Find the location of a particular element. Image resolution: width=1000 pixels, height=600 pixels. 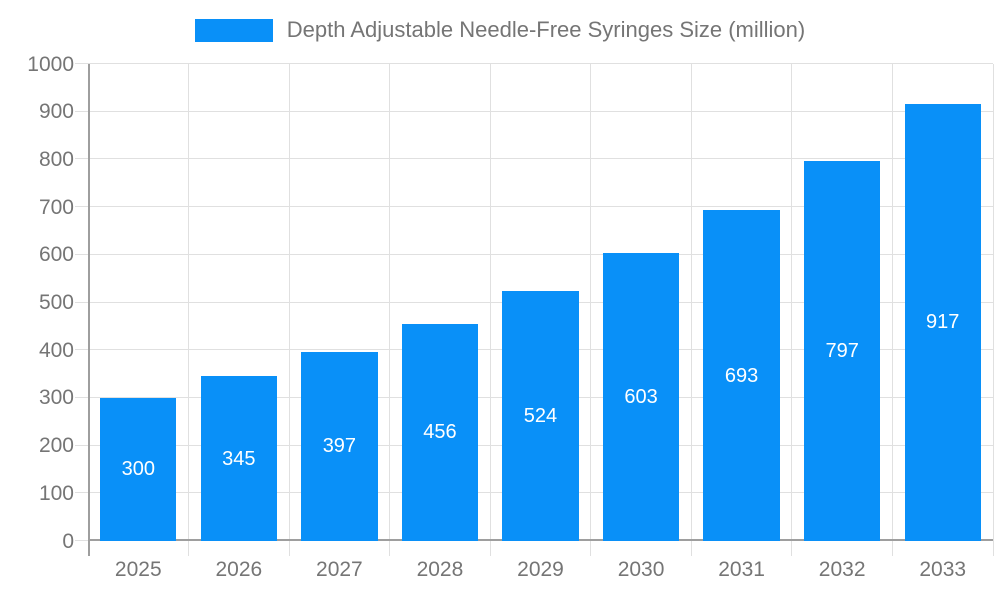

y-axis-tick-label: 500 is located at coordinates (56, 302).